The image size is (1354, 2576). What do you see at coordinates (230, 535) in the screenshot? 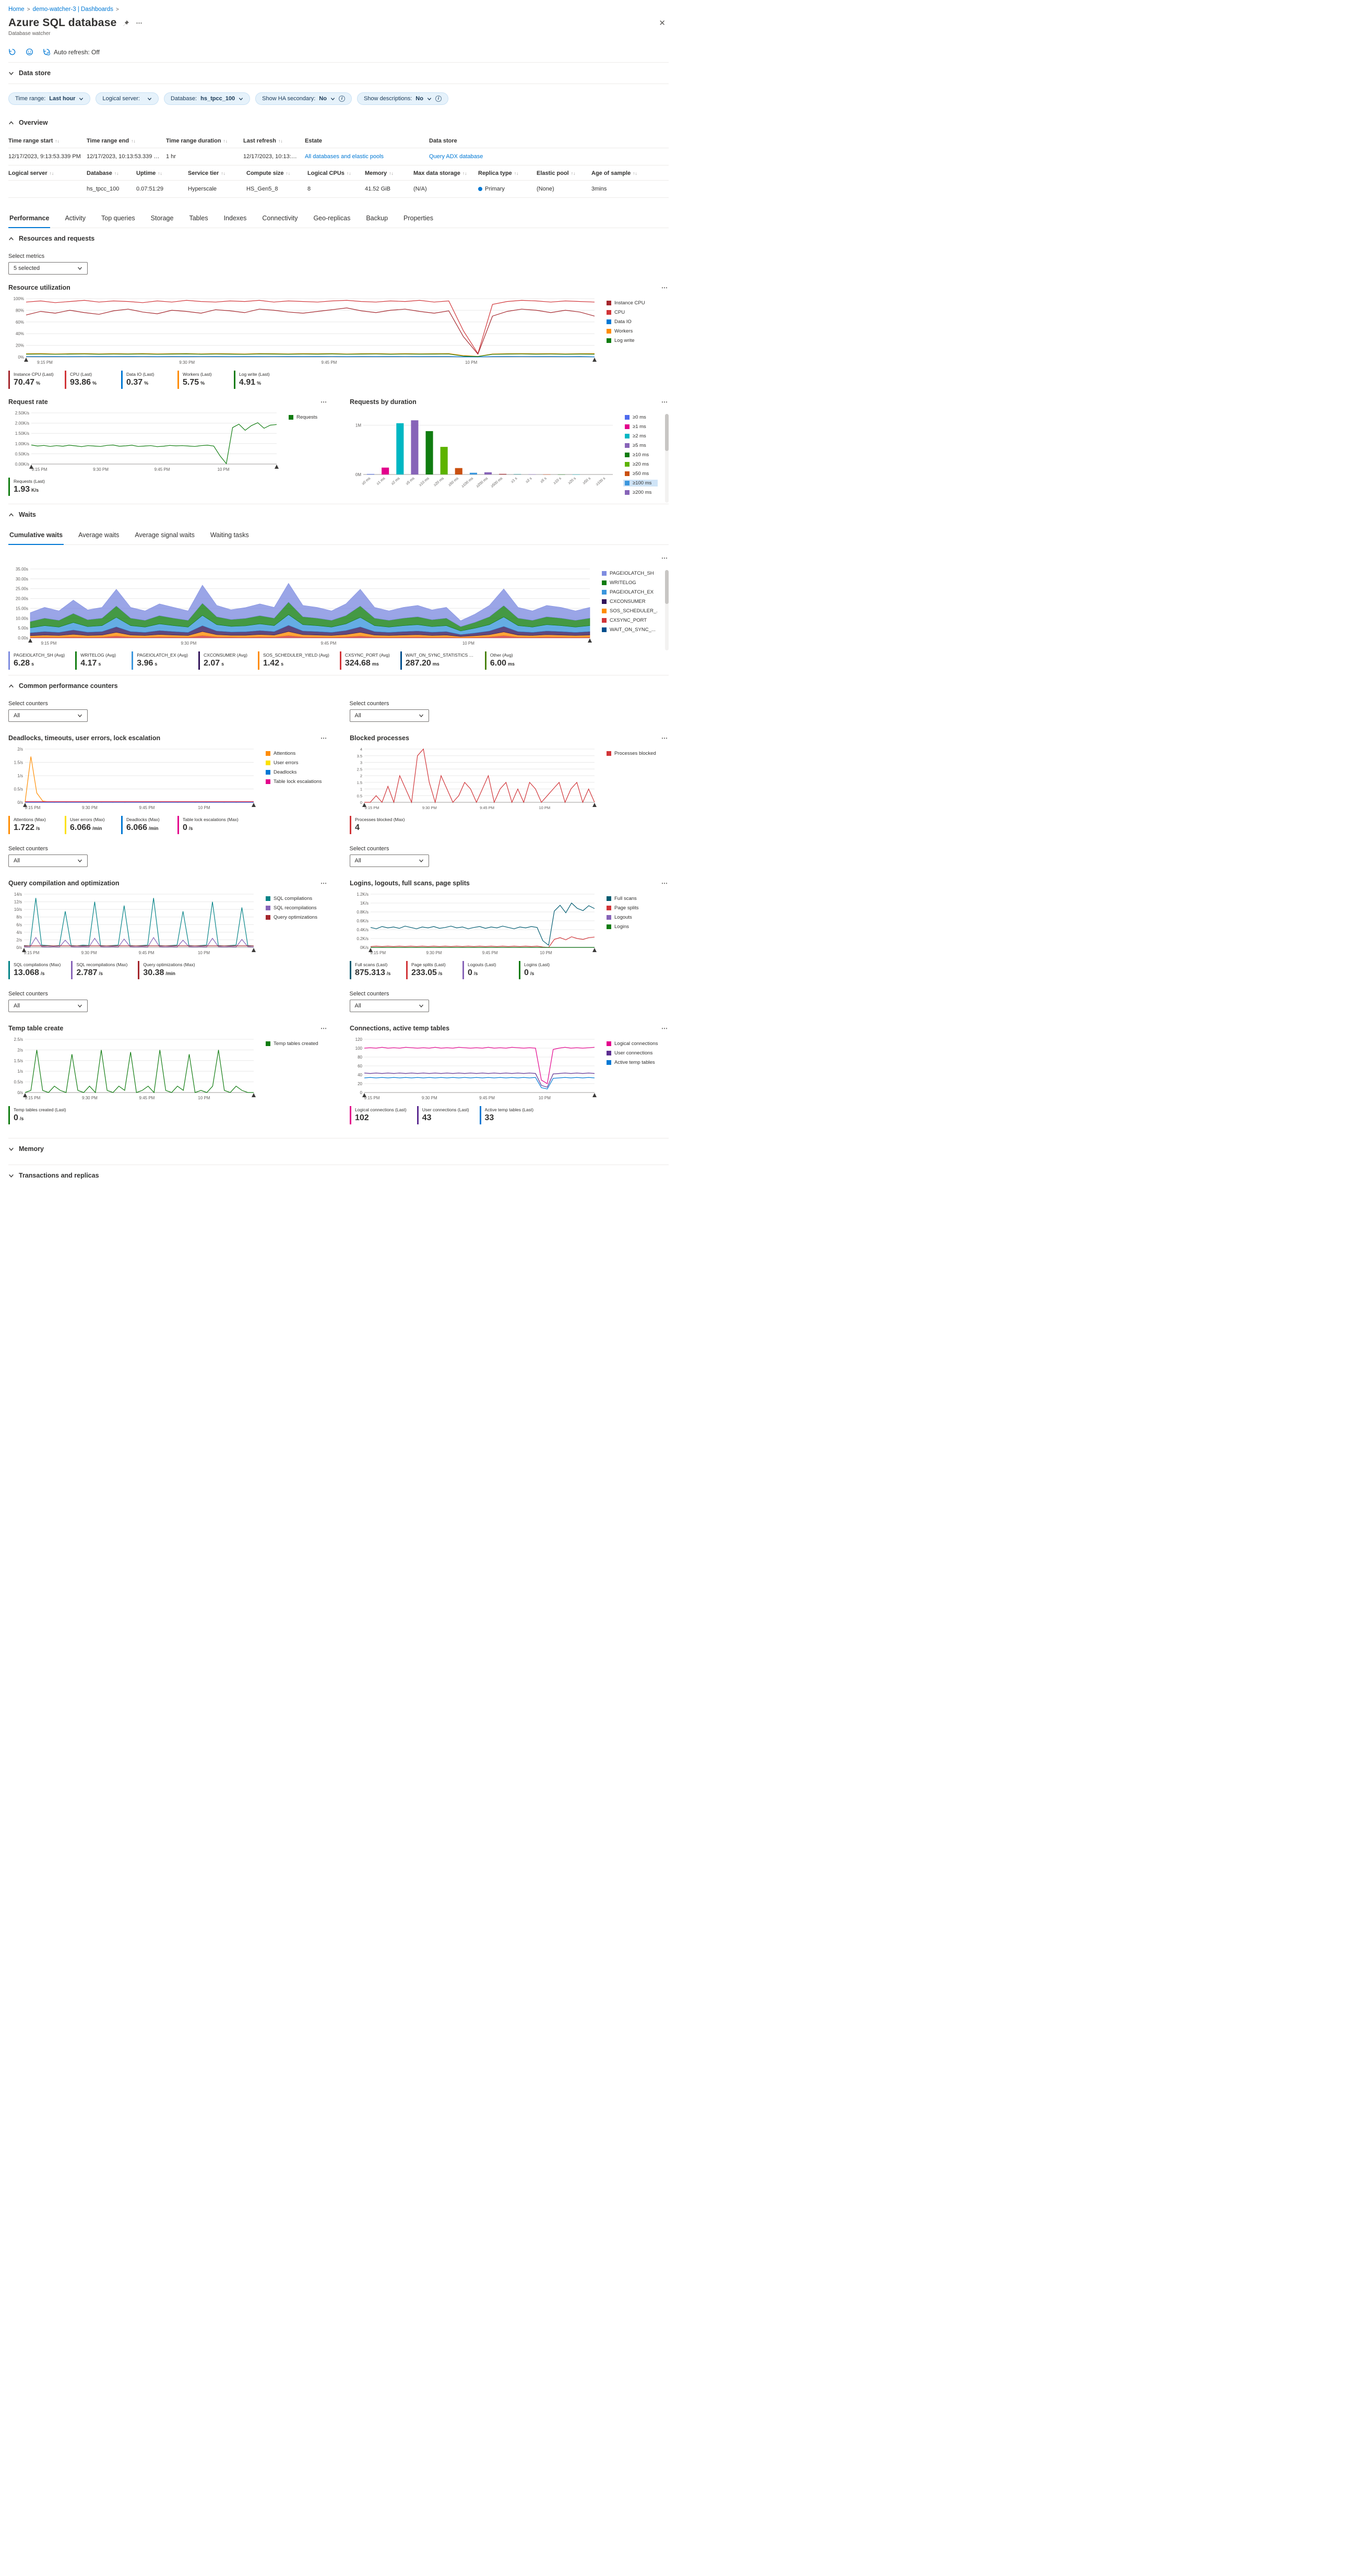
I see `tab: Waiting tasks` at bounding box center [230, 535].